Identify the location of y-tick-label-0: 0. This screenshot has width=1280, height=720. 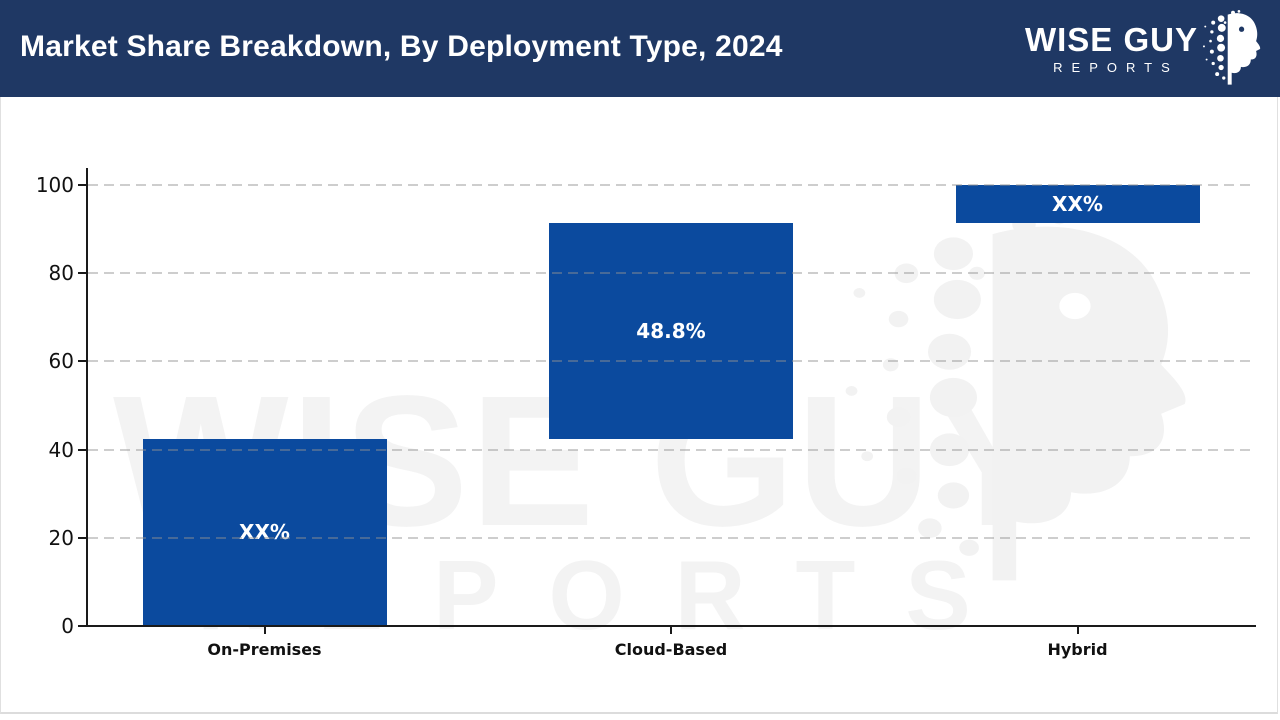
(67, 626).